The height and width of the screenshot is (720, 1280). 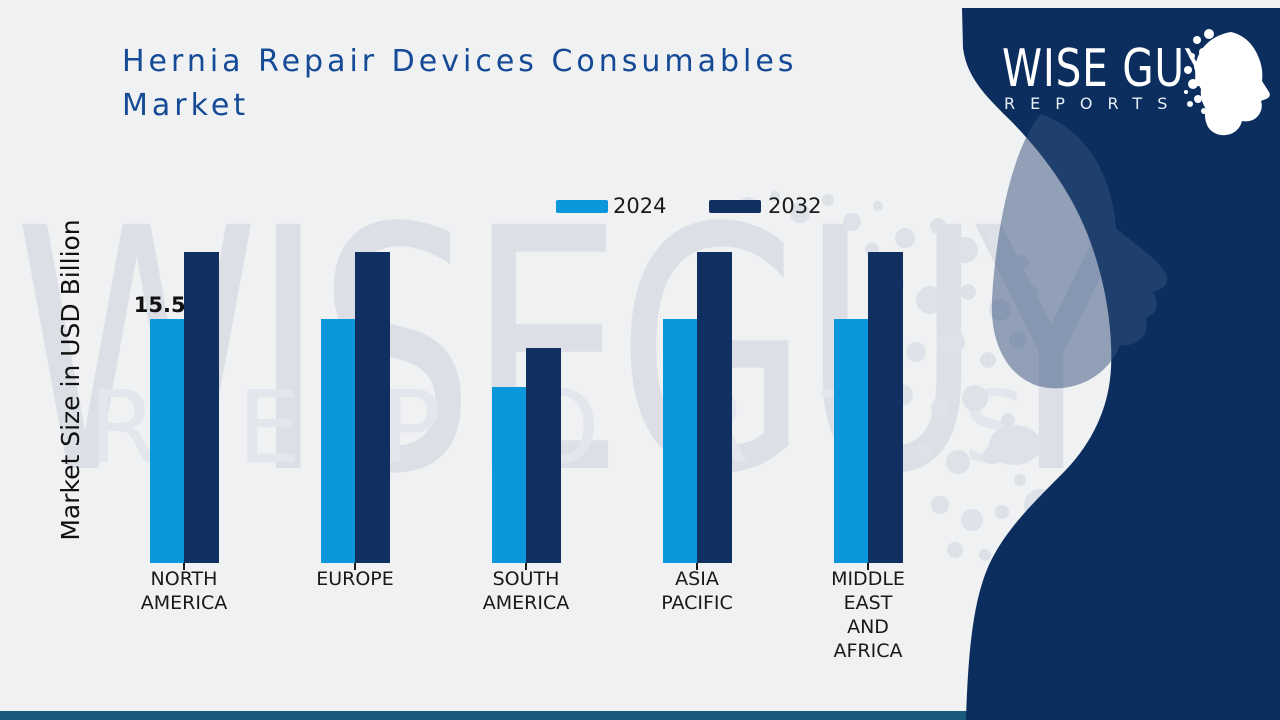 I want to click on bar-2024-asia-pacific, so click(x=680, y=441).